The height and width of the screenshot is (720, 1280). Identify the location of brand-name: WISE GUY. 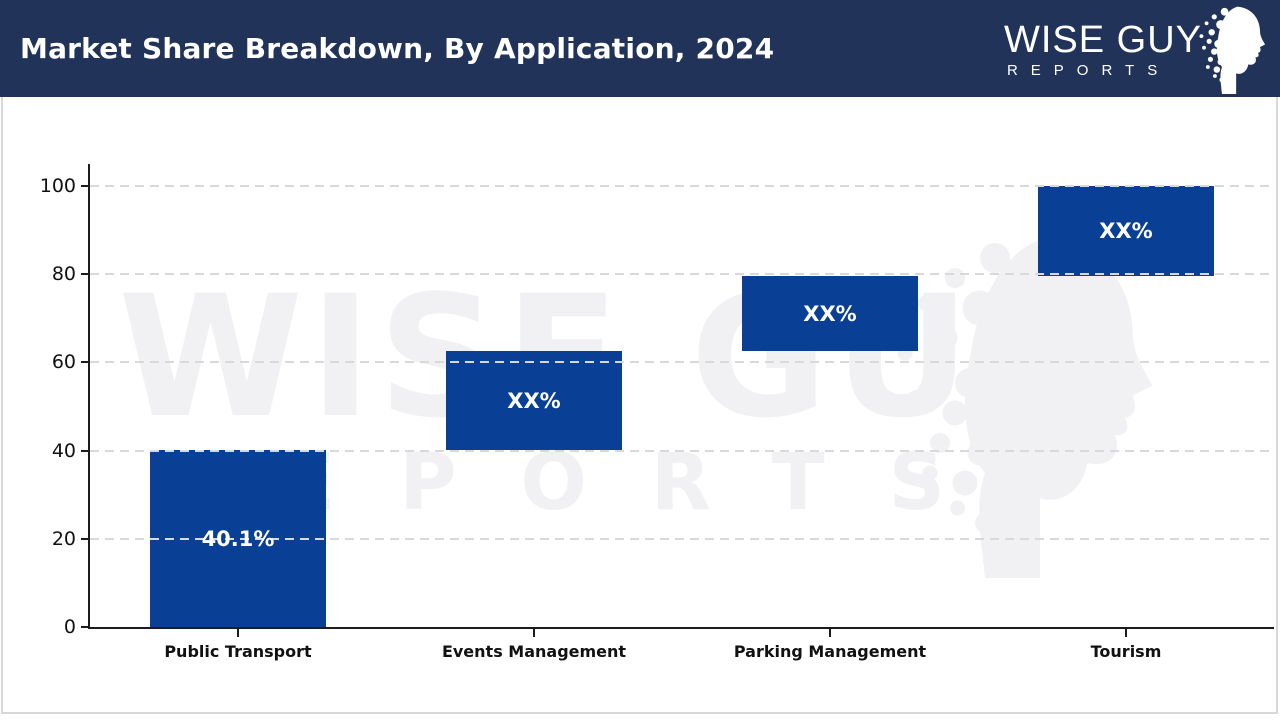
(1102, 39).